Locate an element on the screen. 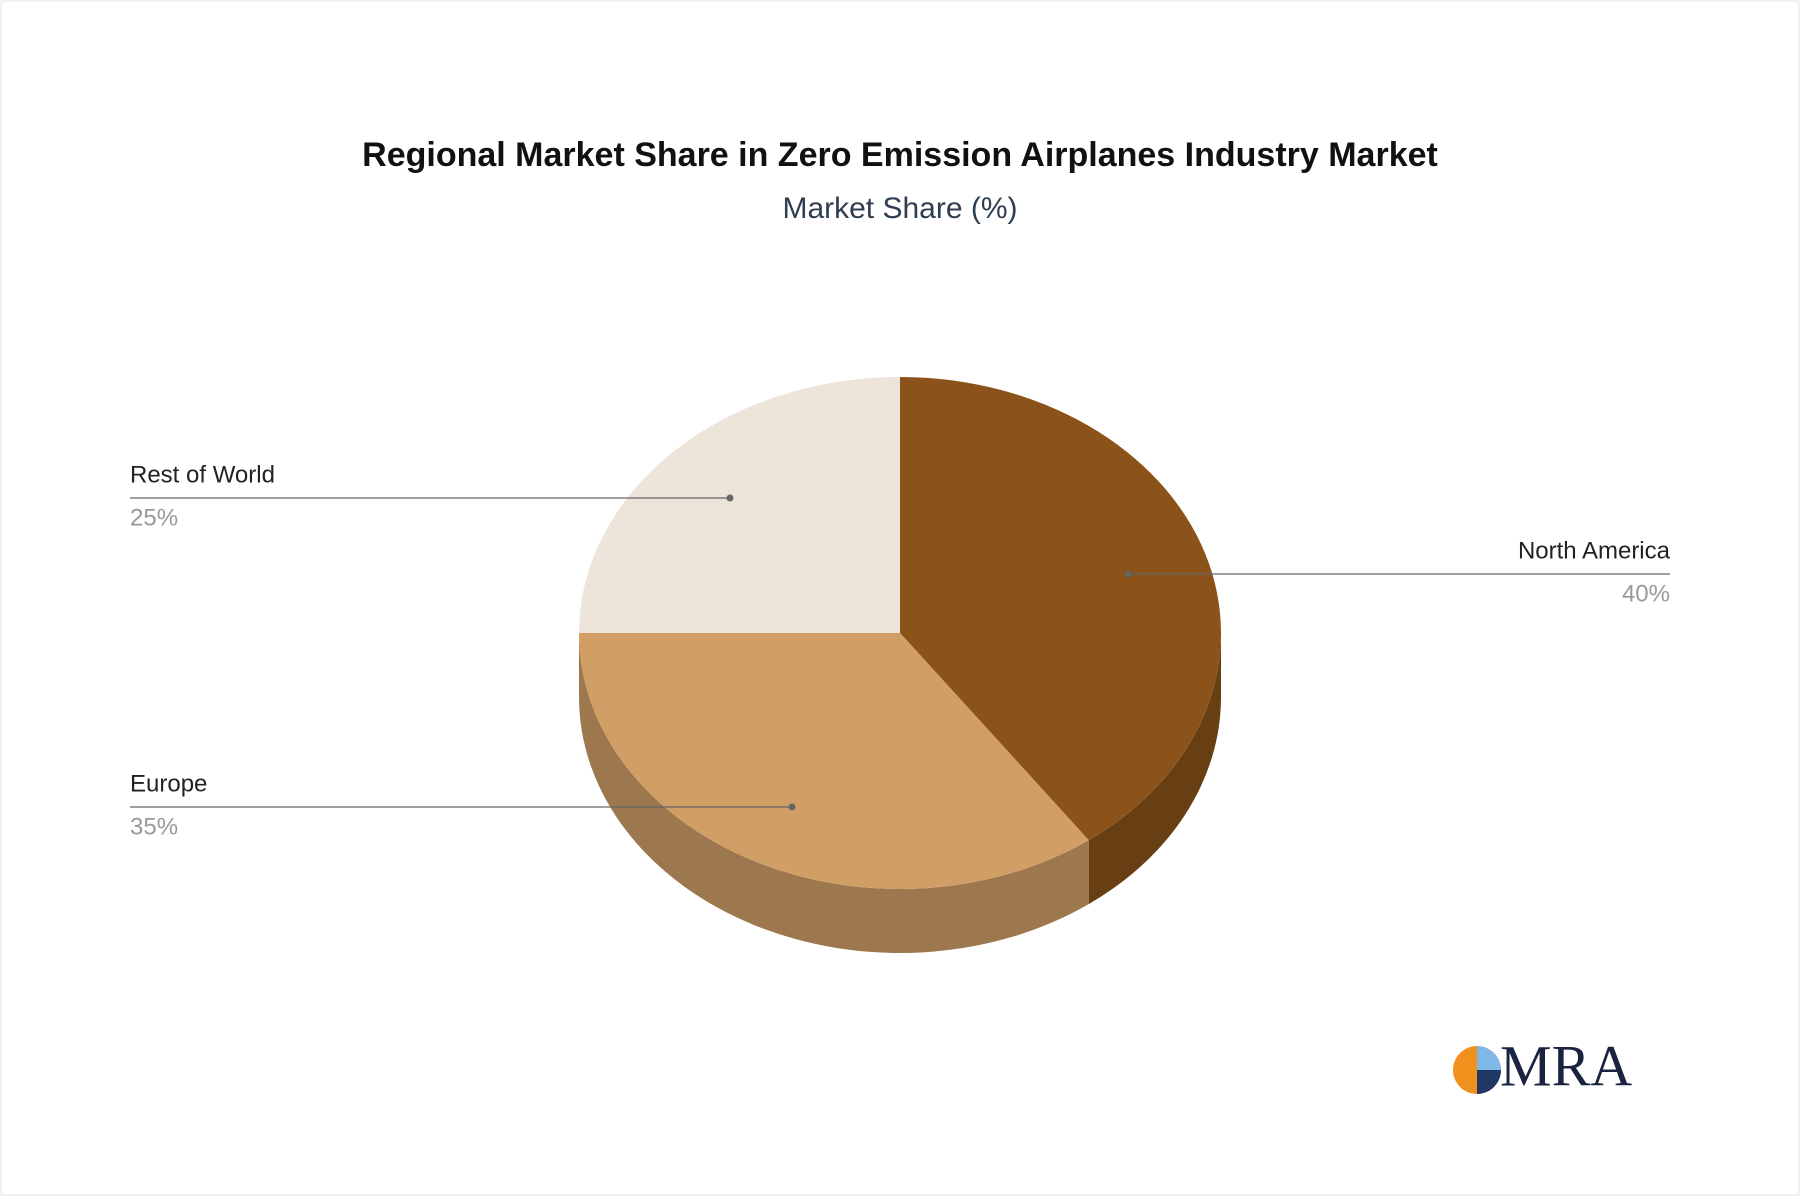 This screenshot has height=1196, width=1800. logo: MRA is located at coordinates (1542, 1065).